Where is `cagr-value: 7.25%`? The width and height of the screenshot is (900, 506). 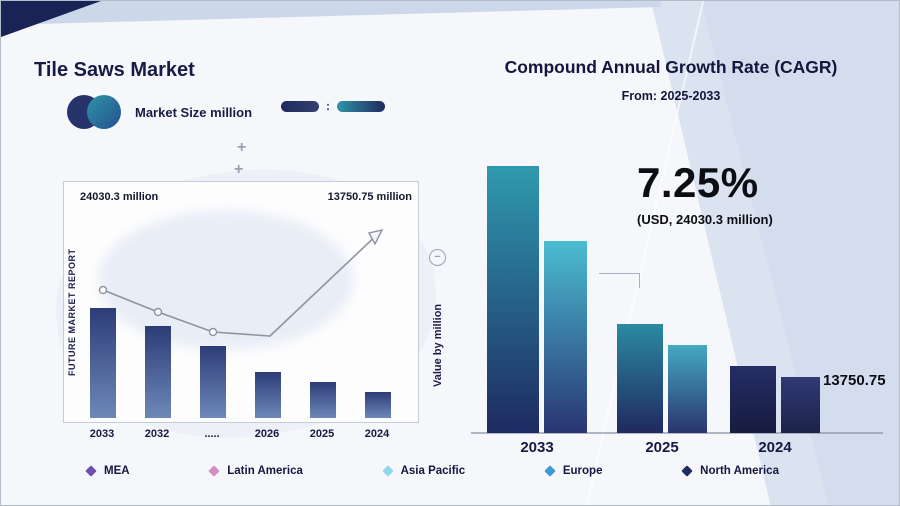
cagr-value: 7.25% is located at coordinates (698, 182).